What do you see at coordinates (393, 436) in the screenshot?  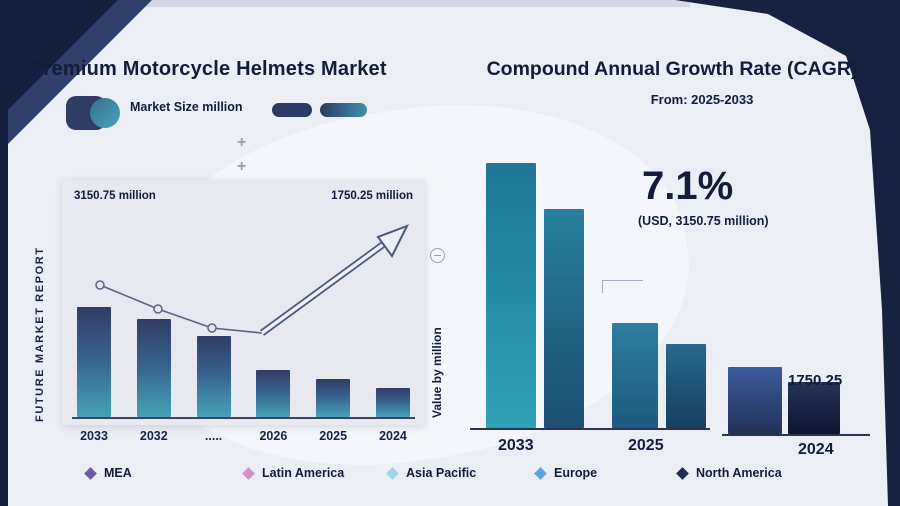 I see `left-x-label: 2024` at bounding box center [393, 436].